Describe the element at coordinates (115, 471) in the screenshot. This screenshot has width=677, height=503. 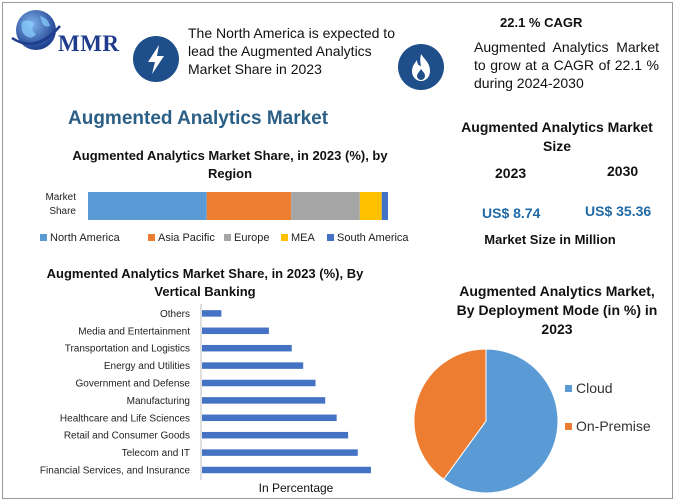
I see `vertical-label-financial-services-and-insurance: Financial Services, and Insurance` at that location.